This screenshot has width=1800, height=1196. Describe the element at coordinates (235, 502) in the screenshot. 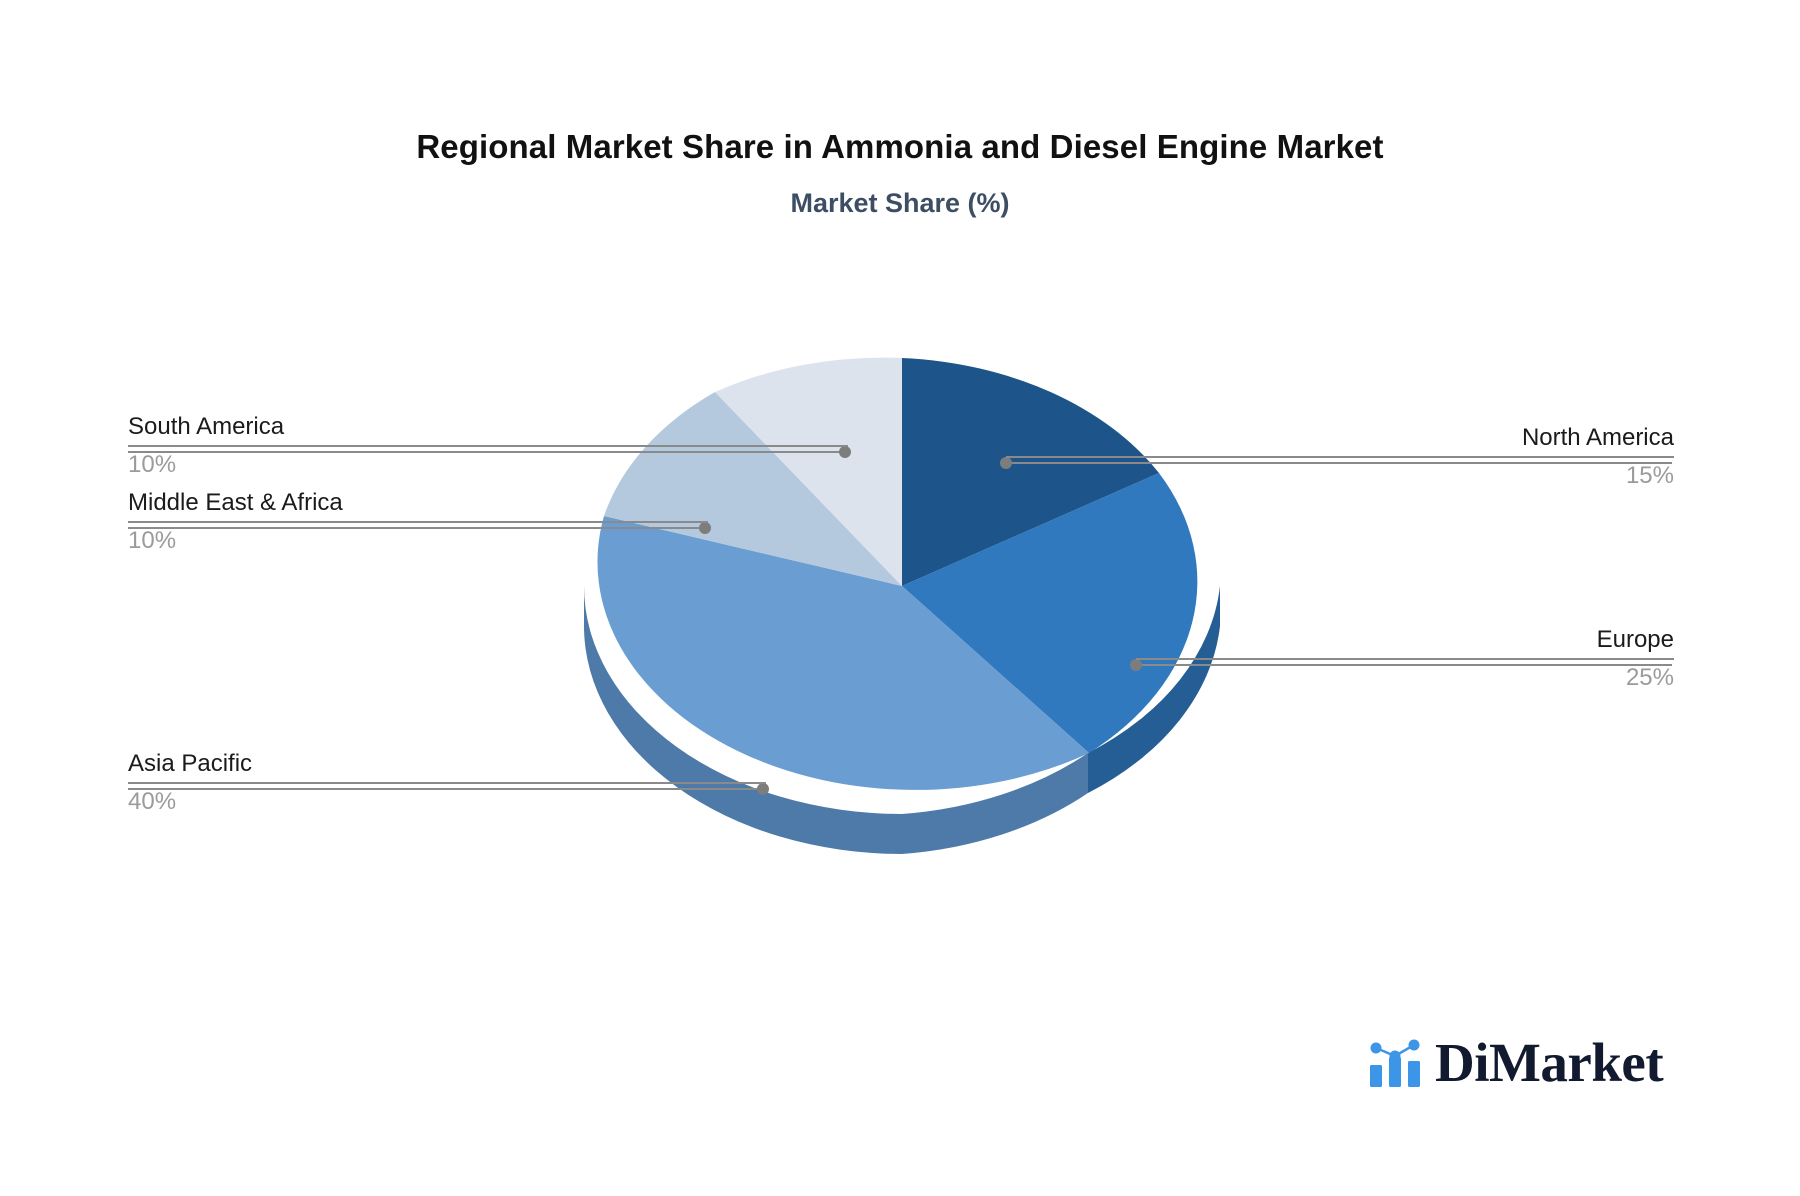

I see `callout-label-middle-east-africa: Middle East & Africa` at that location.